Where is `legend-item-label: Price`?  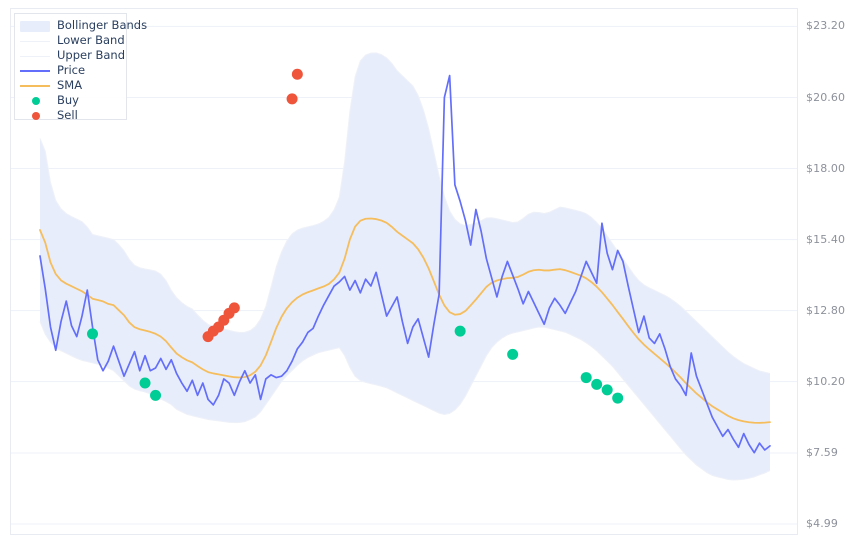 legend-item-label: Price is located at coordinates (71, 70).